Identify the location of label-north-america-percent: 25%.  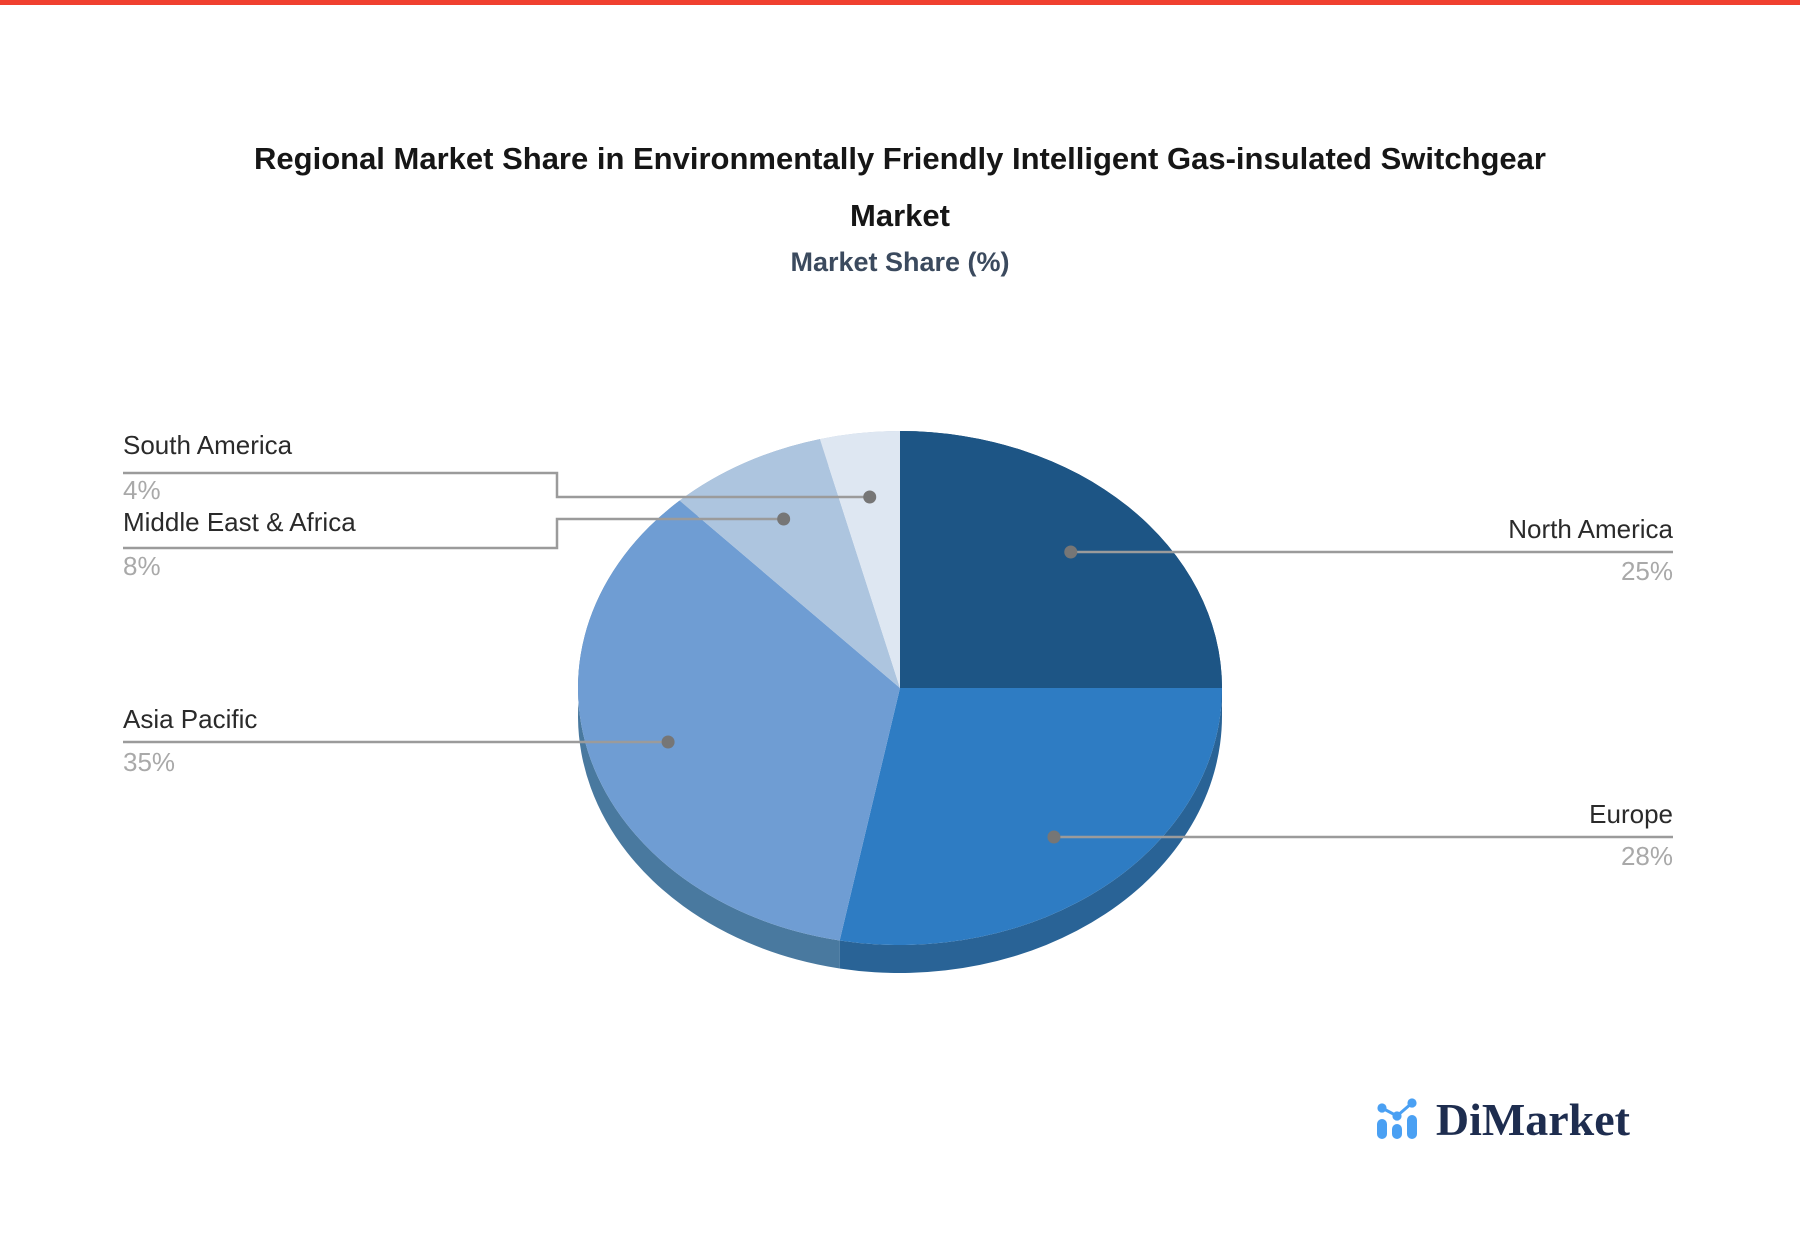
(1646, 571).